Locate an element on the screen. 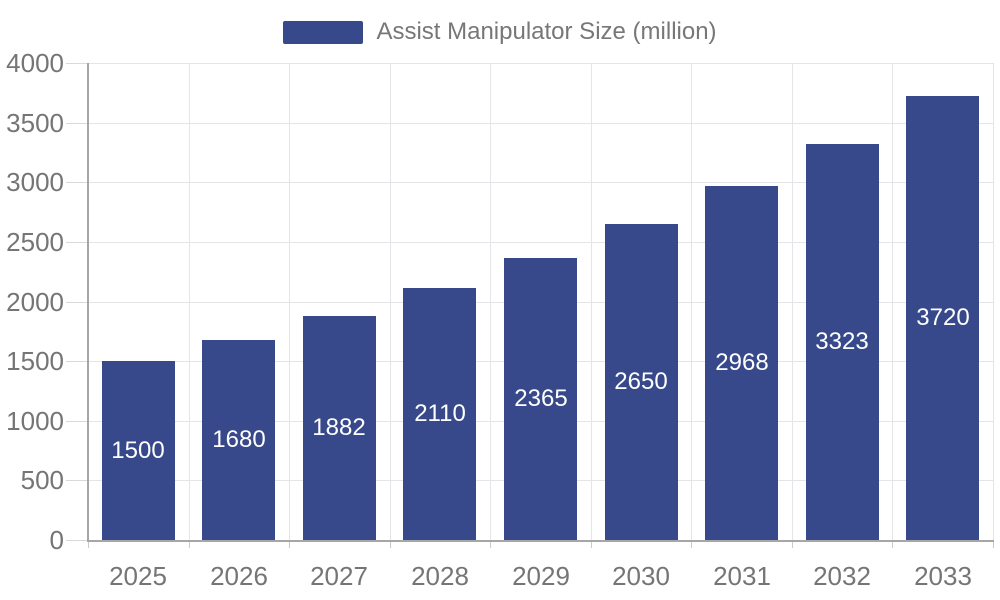 This screenshot has width=1000, height=600. legend-swatch is located at coordinates (323, 32).